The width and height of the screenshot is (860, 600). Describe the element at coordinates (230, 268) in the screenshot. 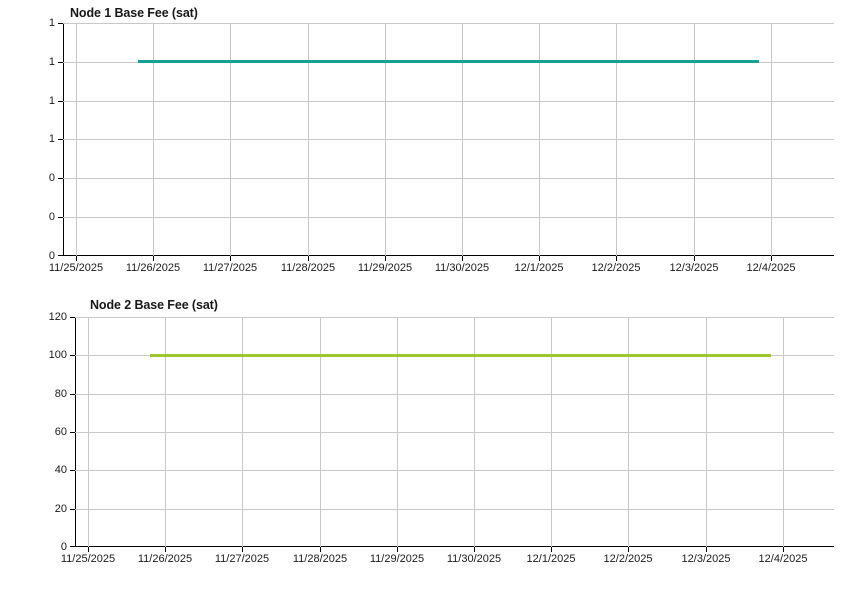

I see `x-axis-tick-label: 11/27/2025` at that location.